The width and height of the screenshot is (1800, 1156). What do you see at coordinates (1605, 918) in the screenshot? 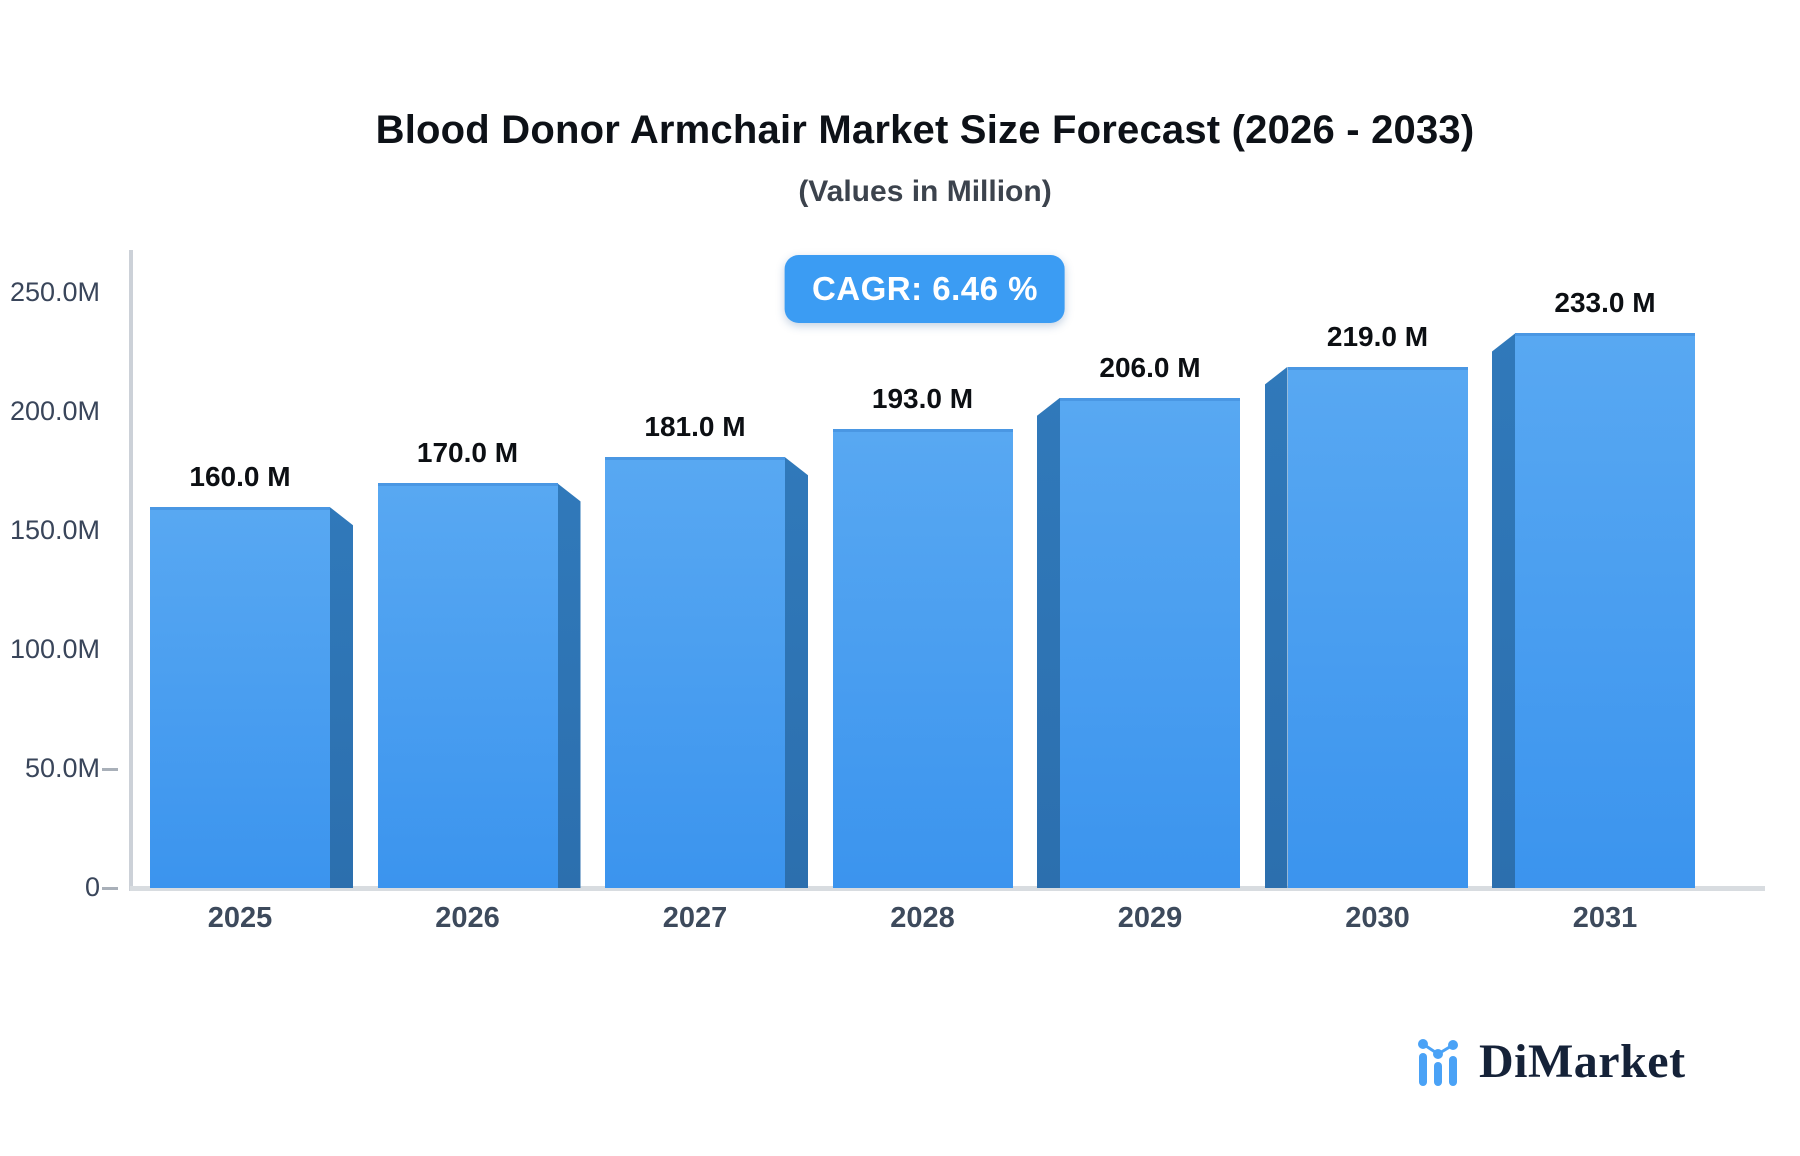
I see `x-axis-label-2031: 2031` at bounding box center [1605, 918].